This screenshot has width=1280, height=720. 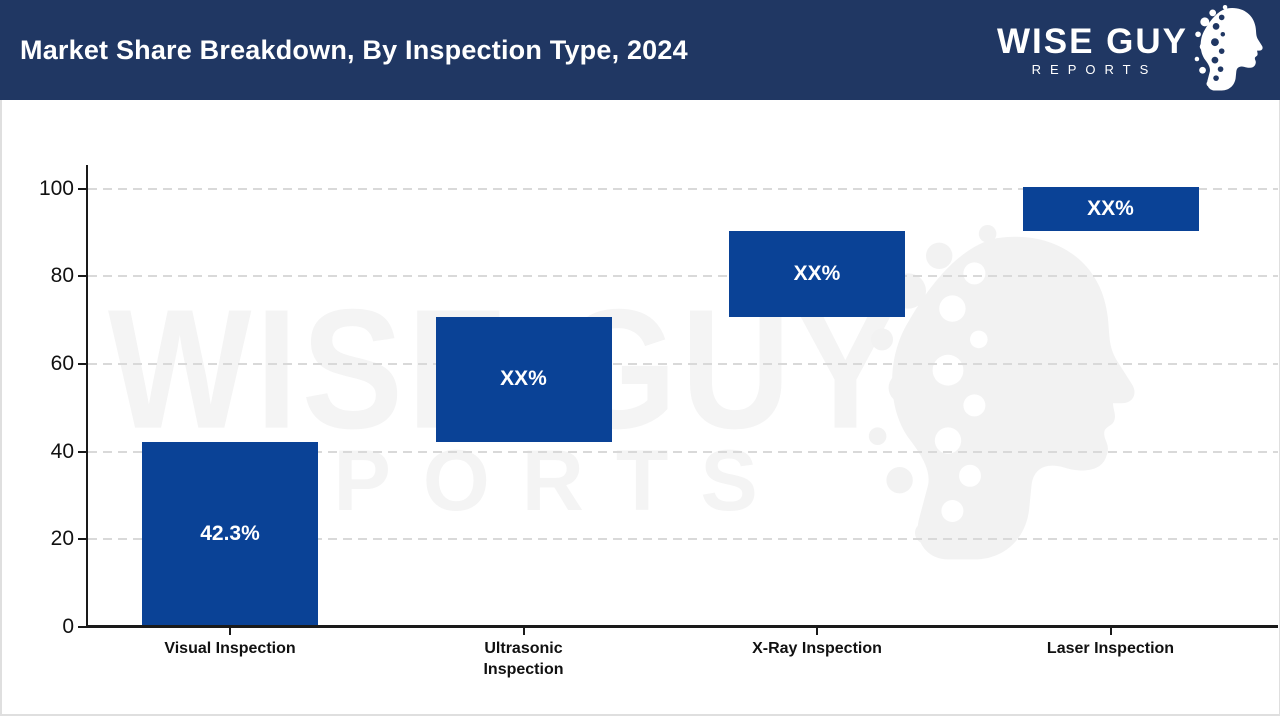 I want to click on brand-logo: WISE GUY REPORTS, so click(x=1131, y=50).